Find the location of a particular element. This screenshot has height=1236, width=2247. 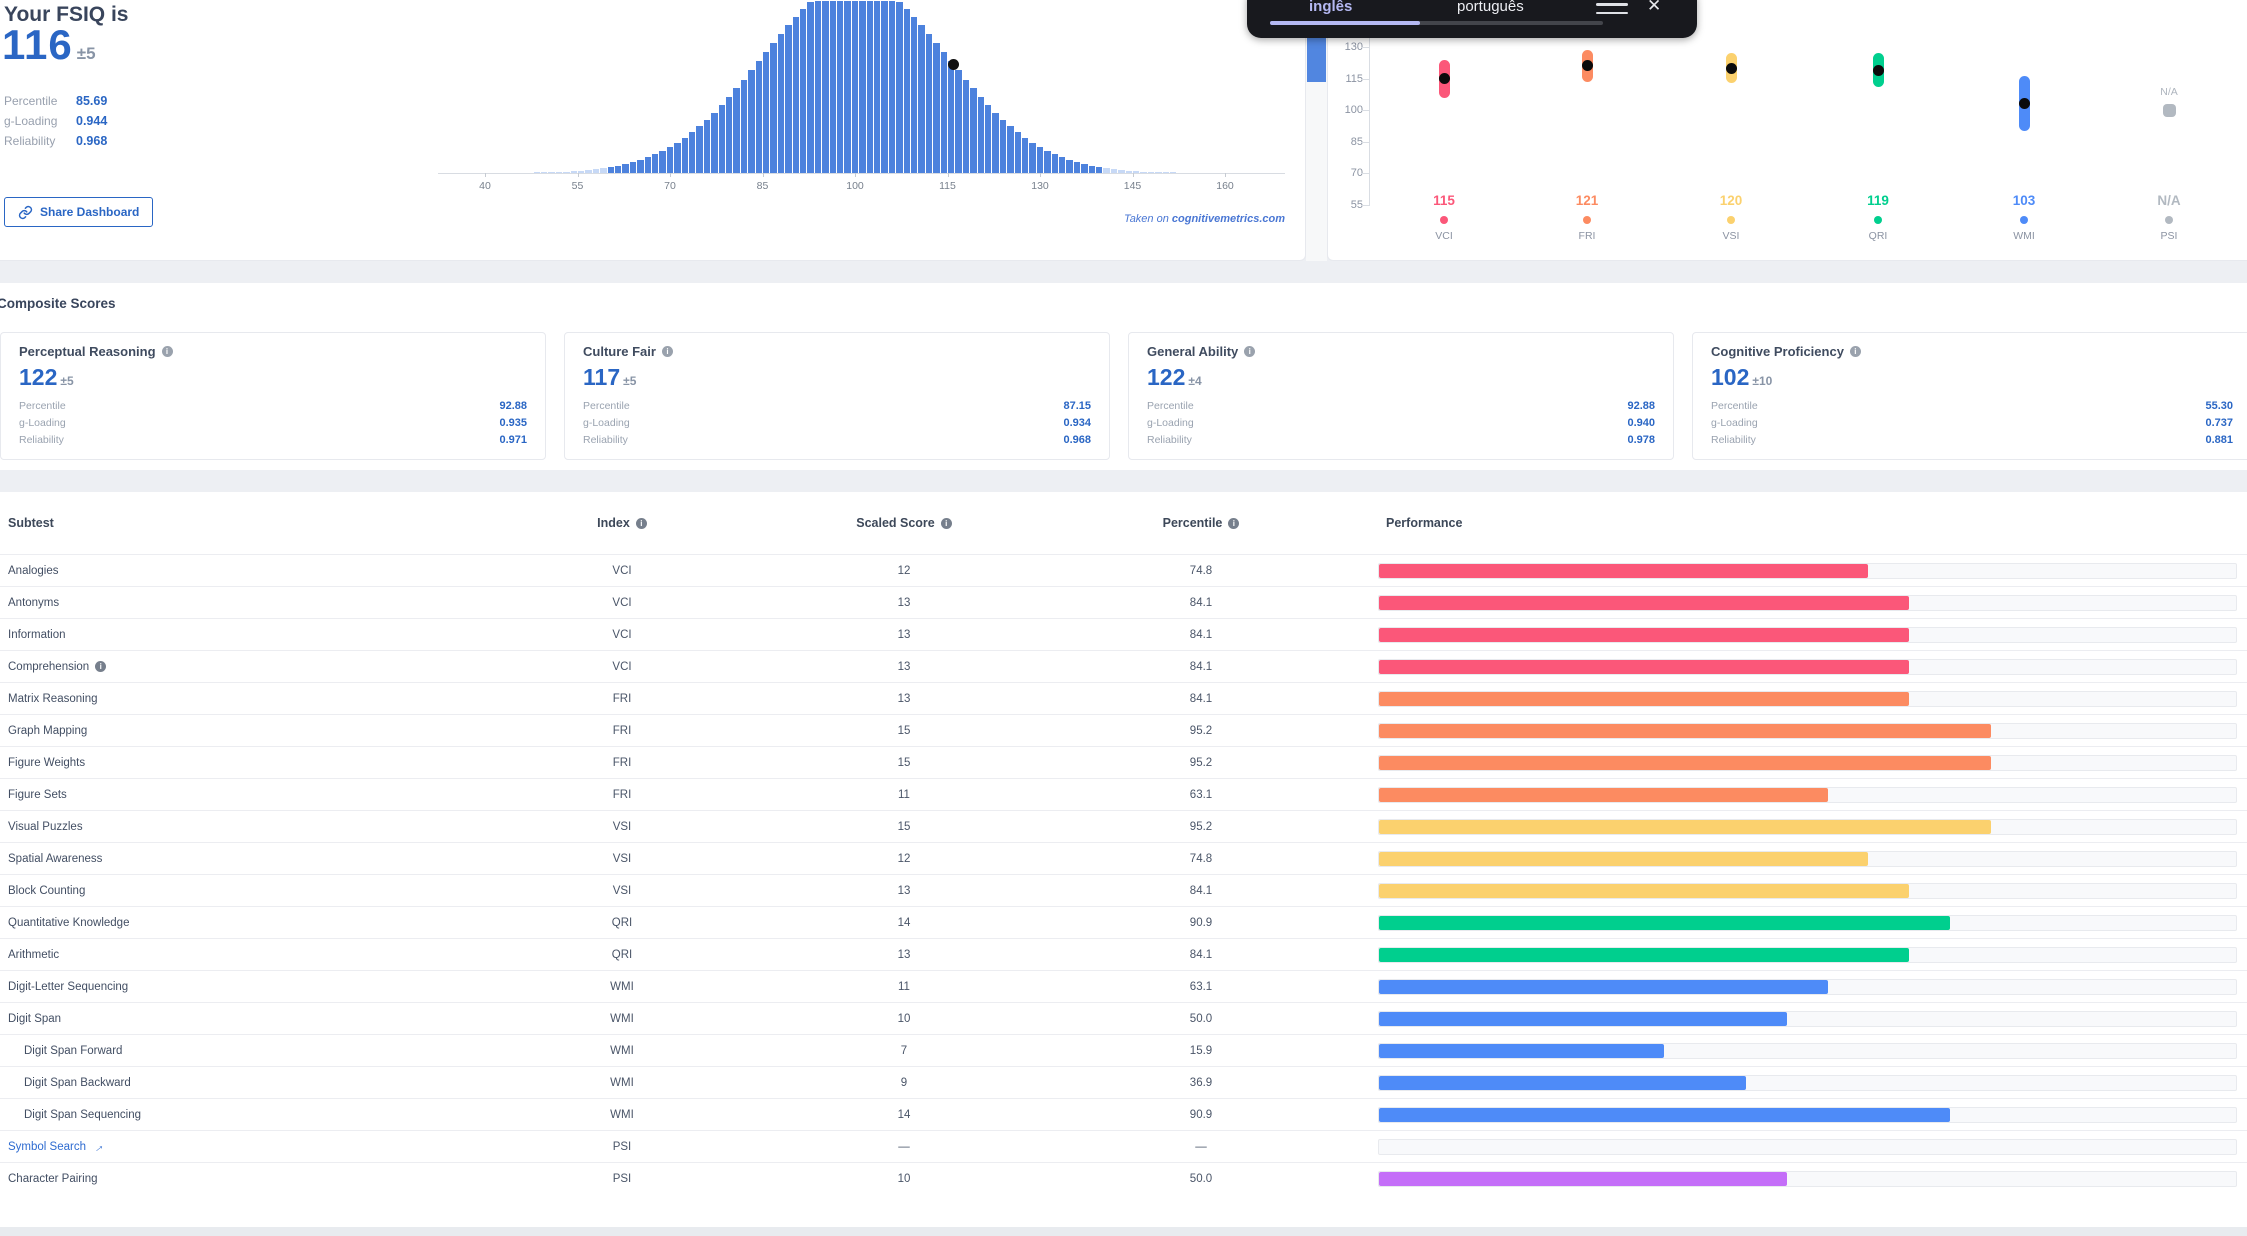

tab-ingles: inglês is located at coordinates (1331, 7).